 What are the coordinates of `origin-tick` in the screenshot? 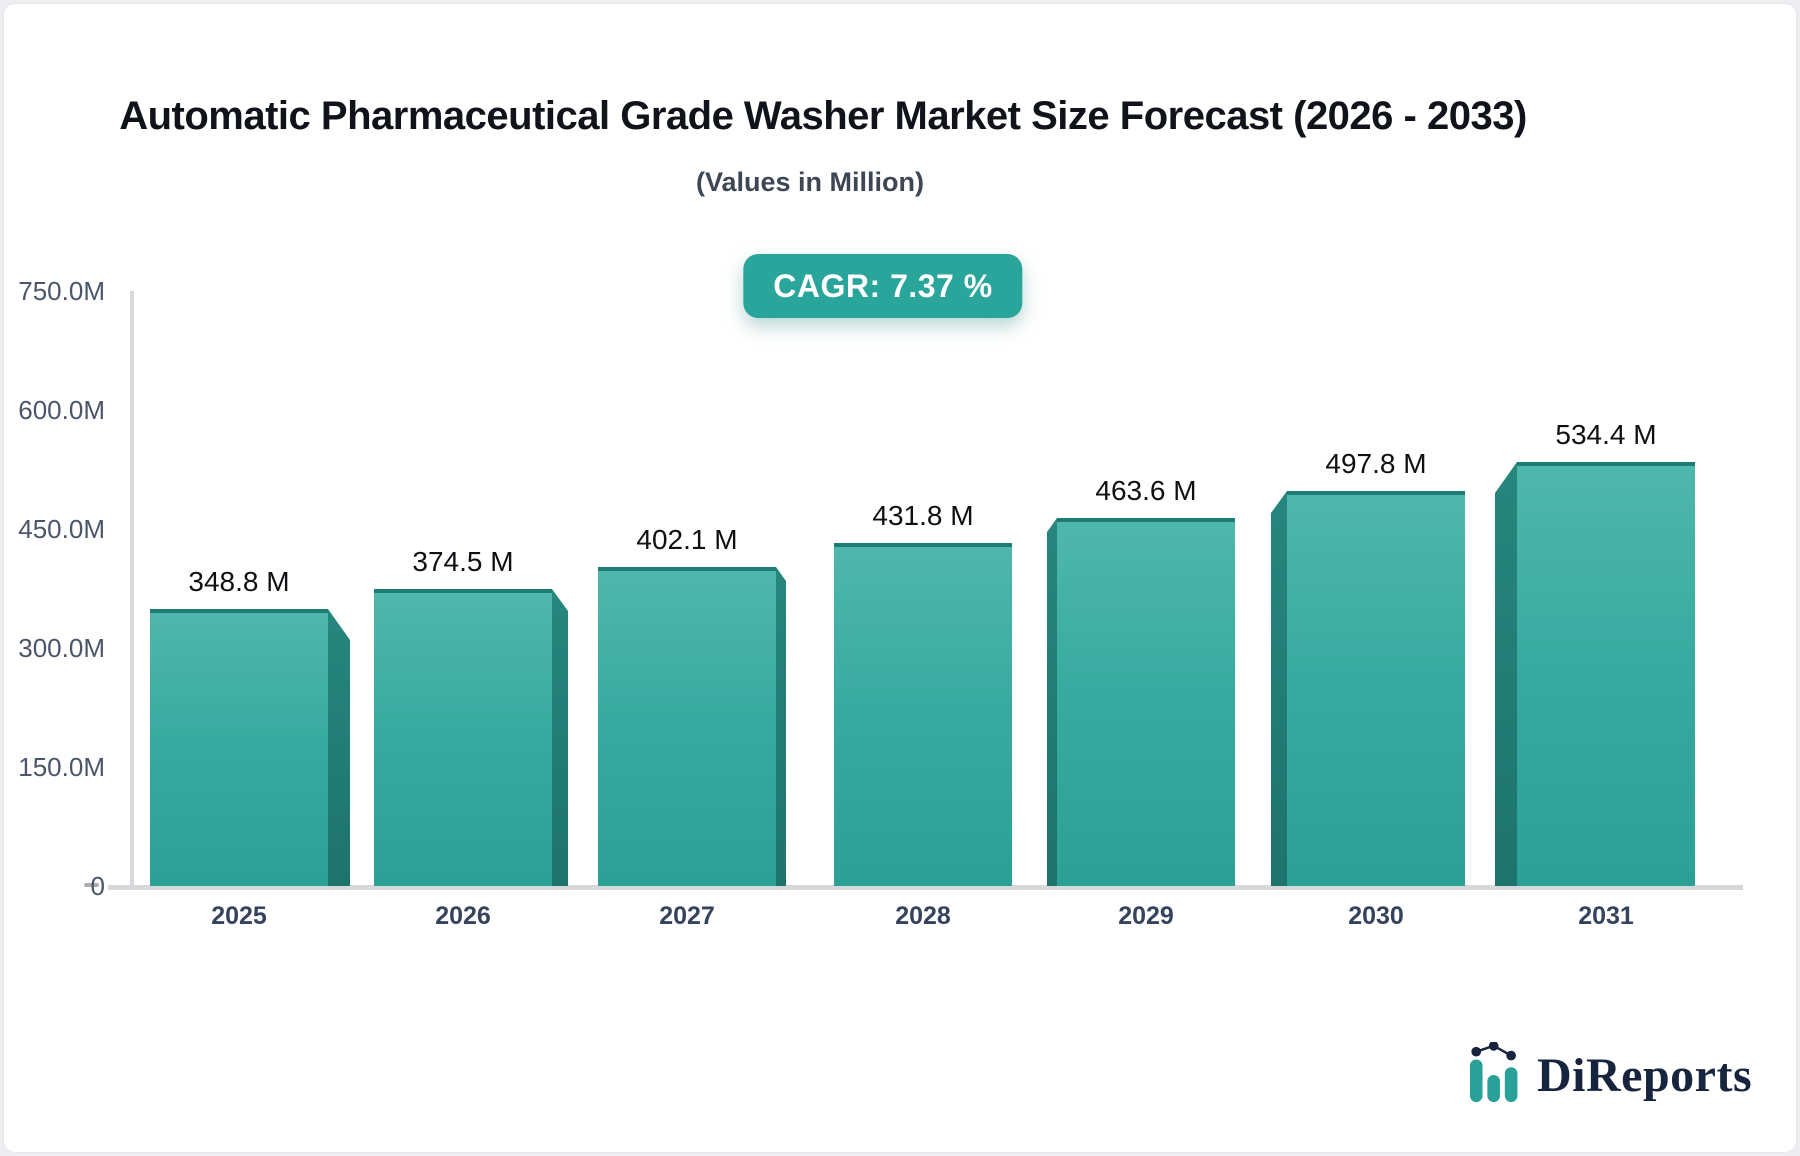 It's located at (91, 885).